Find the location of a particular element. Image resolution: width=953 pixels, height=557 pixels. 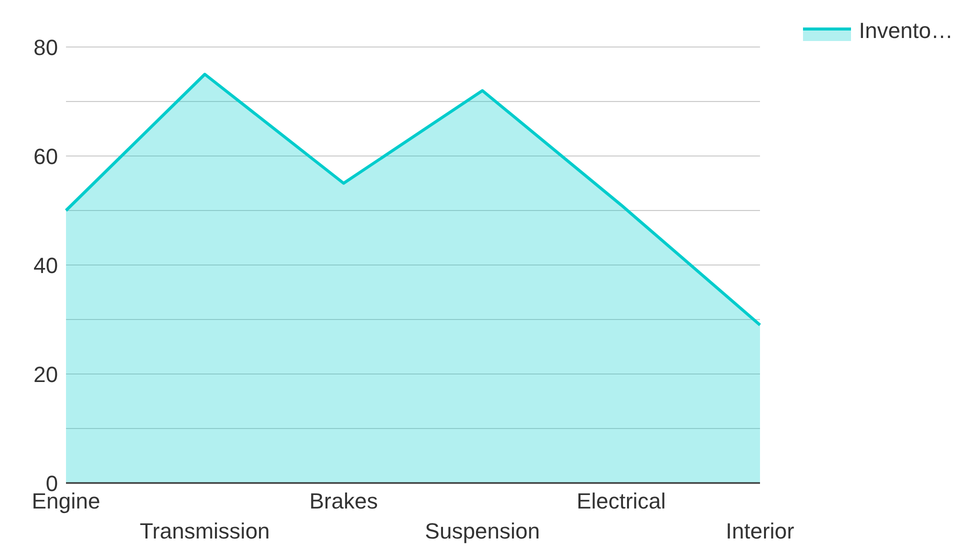

x-tick-label: Brakes is located at coordinates (343, 501).